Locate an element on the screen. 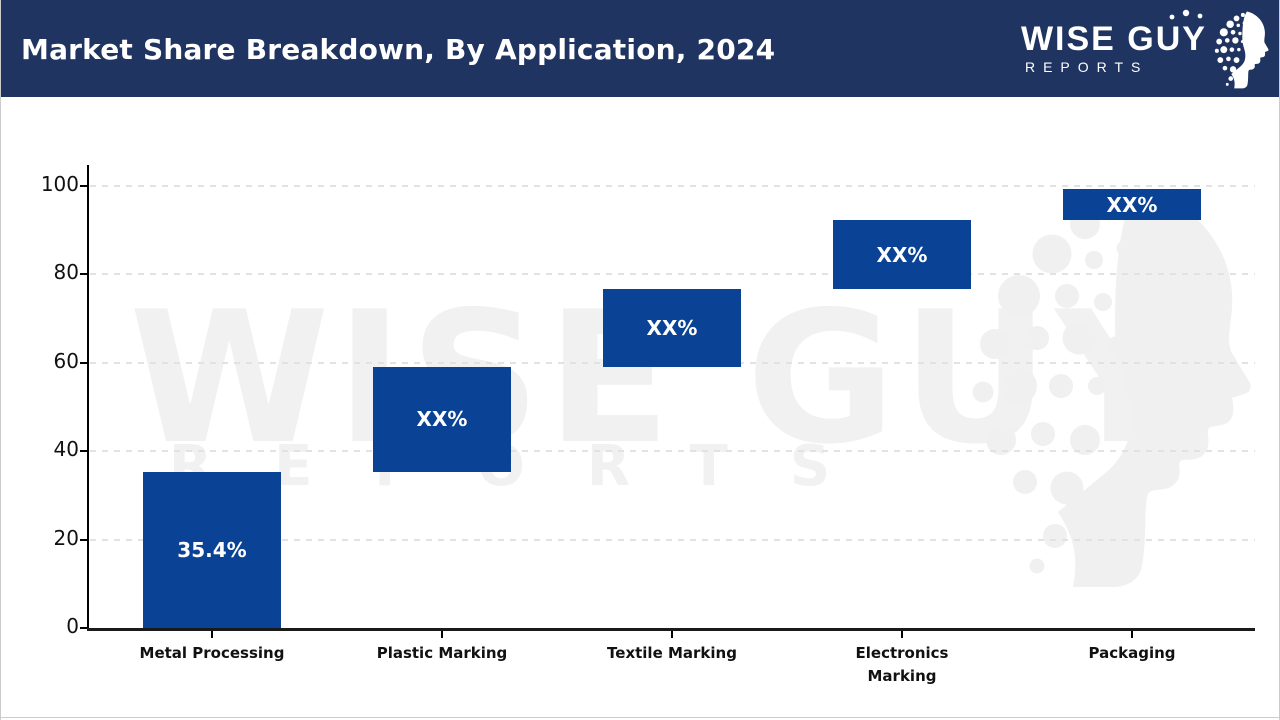  wise-guy-logo: WISE GUY REPORTS is located at coordinates (1145, 48).